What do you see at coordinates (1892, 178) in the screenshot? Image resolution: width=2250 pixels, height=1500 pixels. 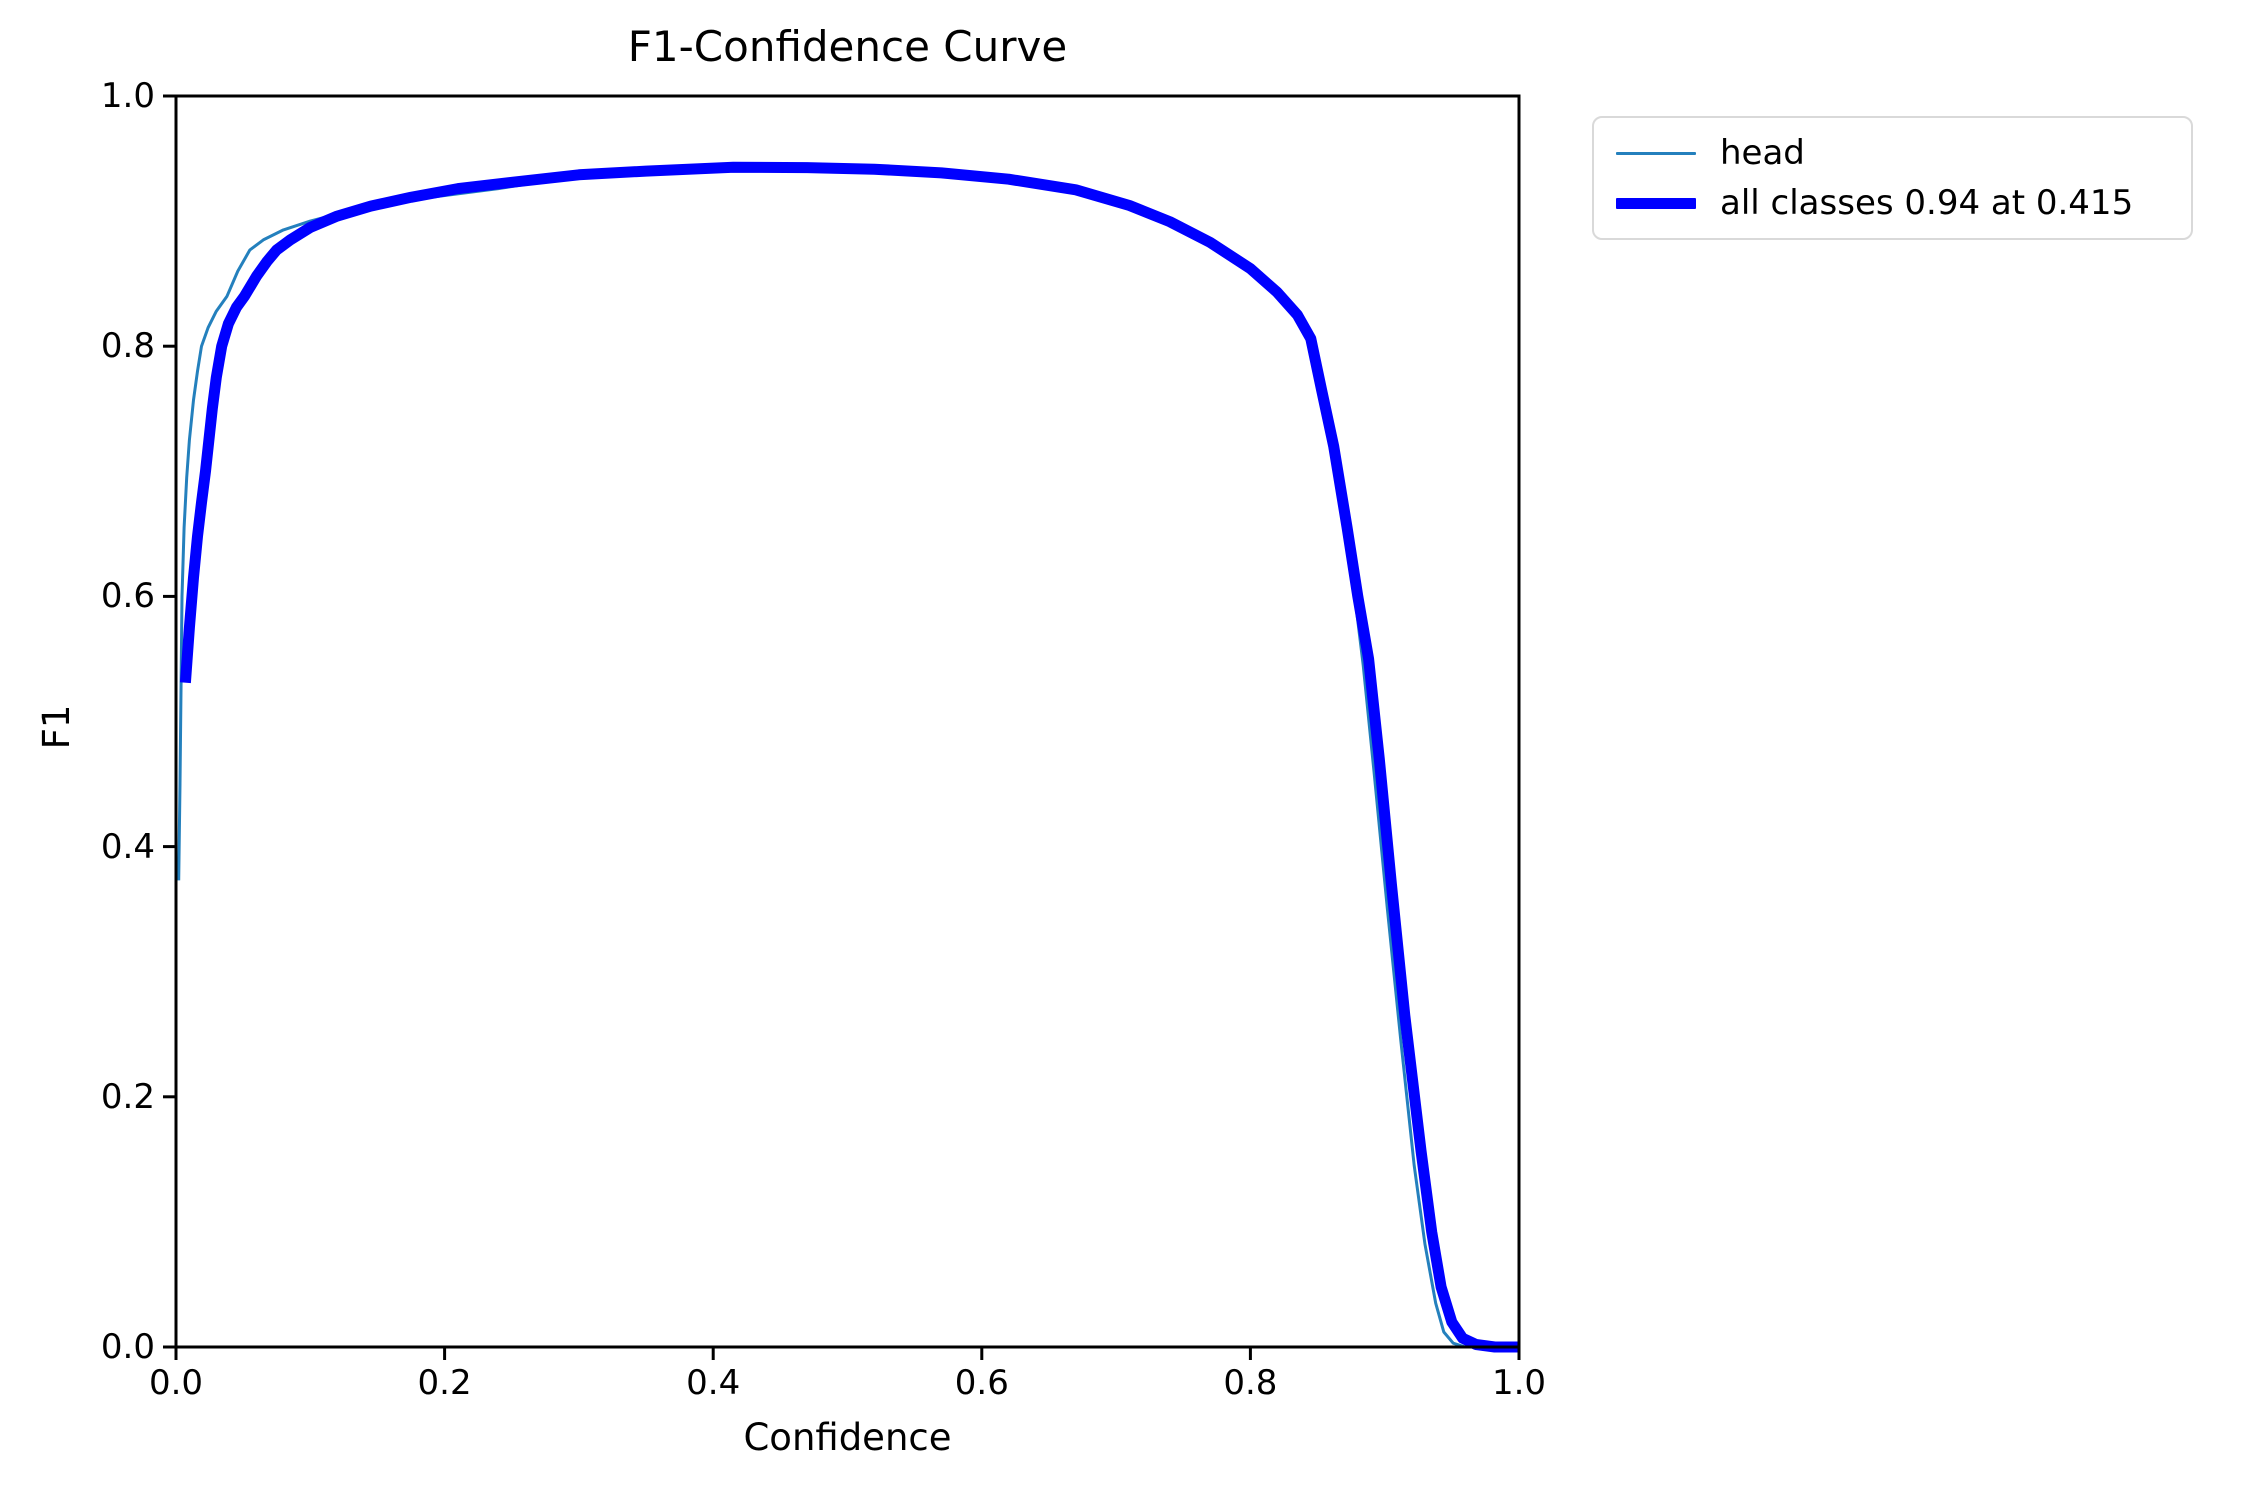 I see `legend-box: head all classes 0.94 at 0.415` at bounding box center [1892, 178].